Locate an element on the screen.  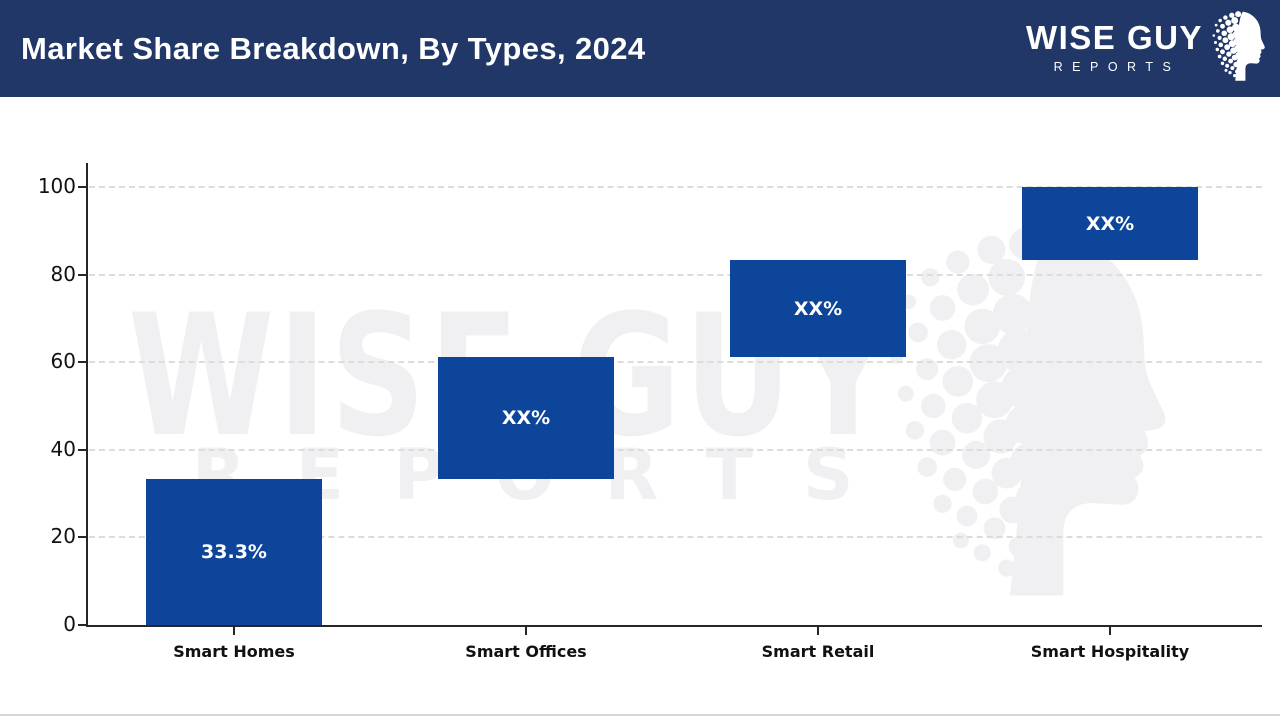
x-tick-label: Smart Hospitality is located at coordinates (1110, 651).